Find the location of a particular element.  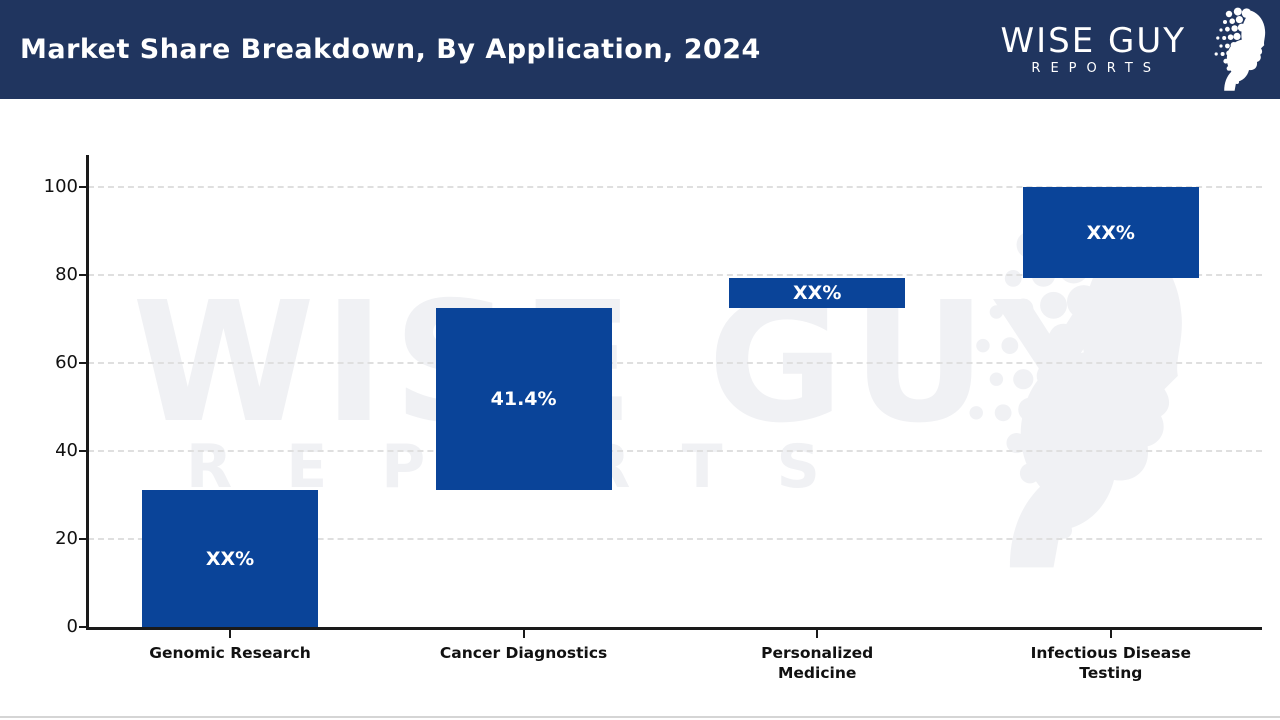

bar-infectious-disease-testing: XX% is located at coordinates (1110, 233).